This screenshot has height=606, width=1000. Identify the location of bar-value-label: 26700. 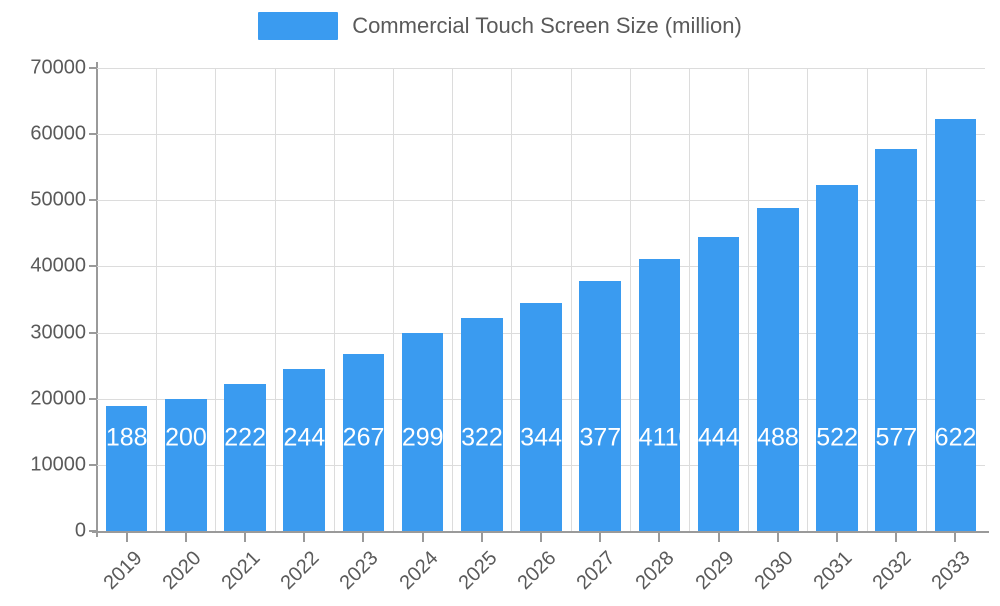
(363, 438).